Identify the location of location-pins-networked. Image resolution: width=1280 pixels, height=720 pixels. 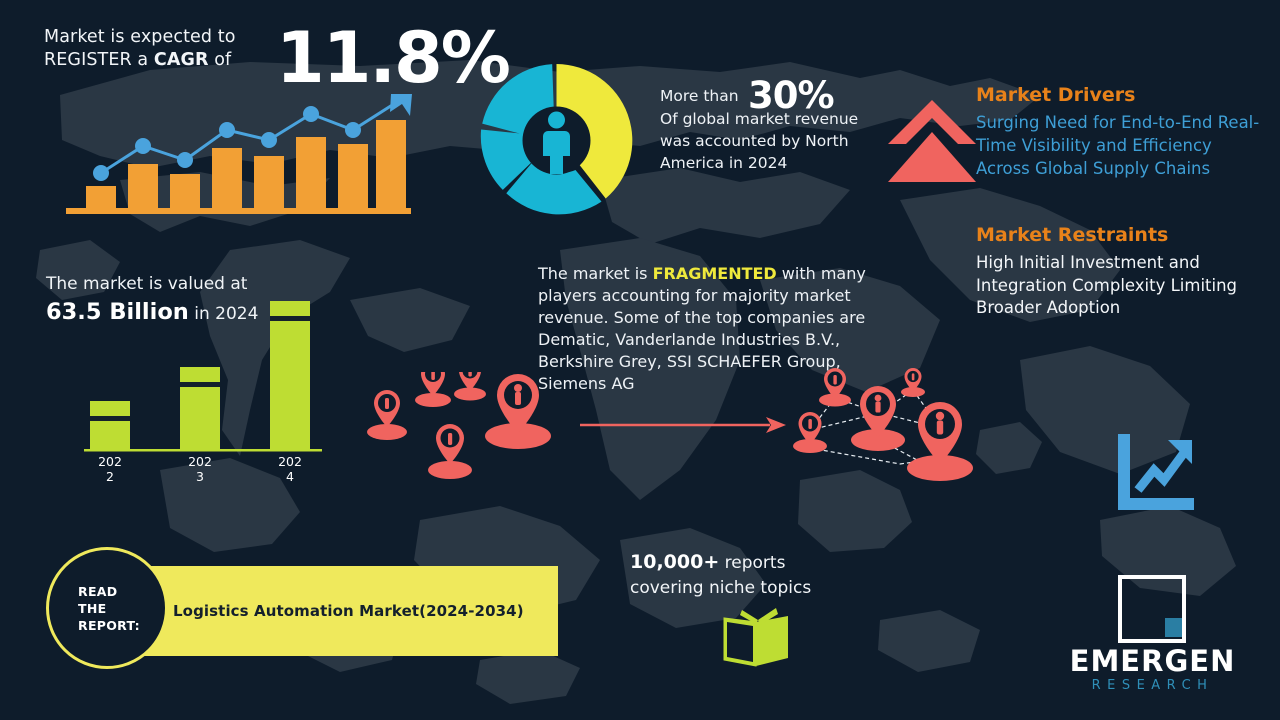
(883, 424).